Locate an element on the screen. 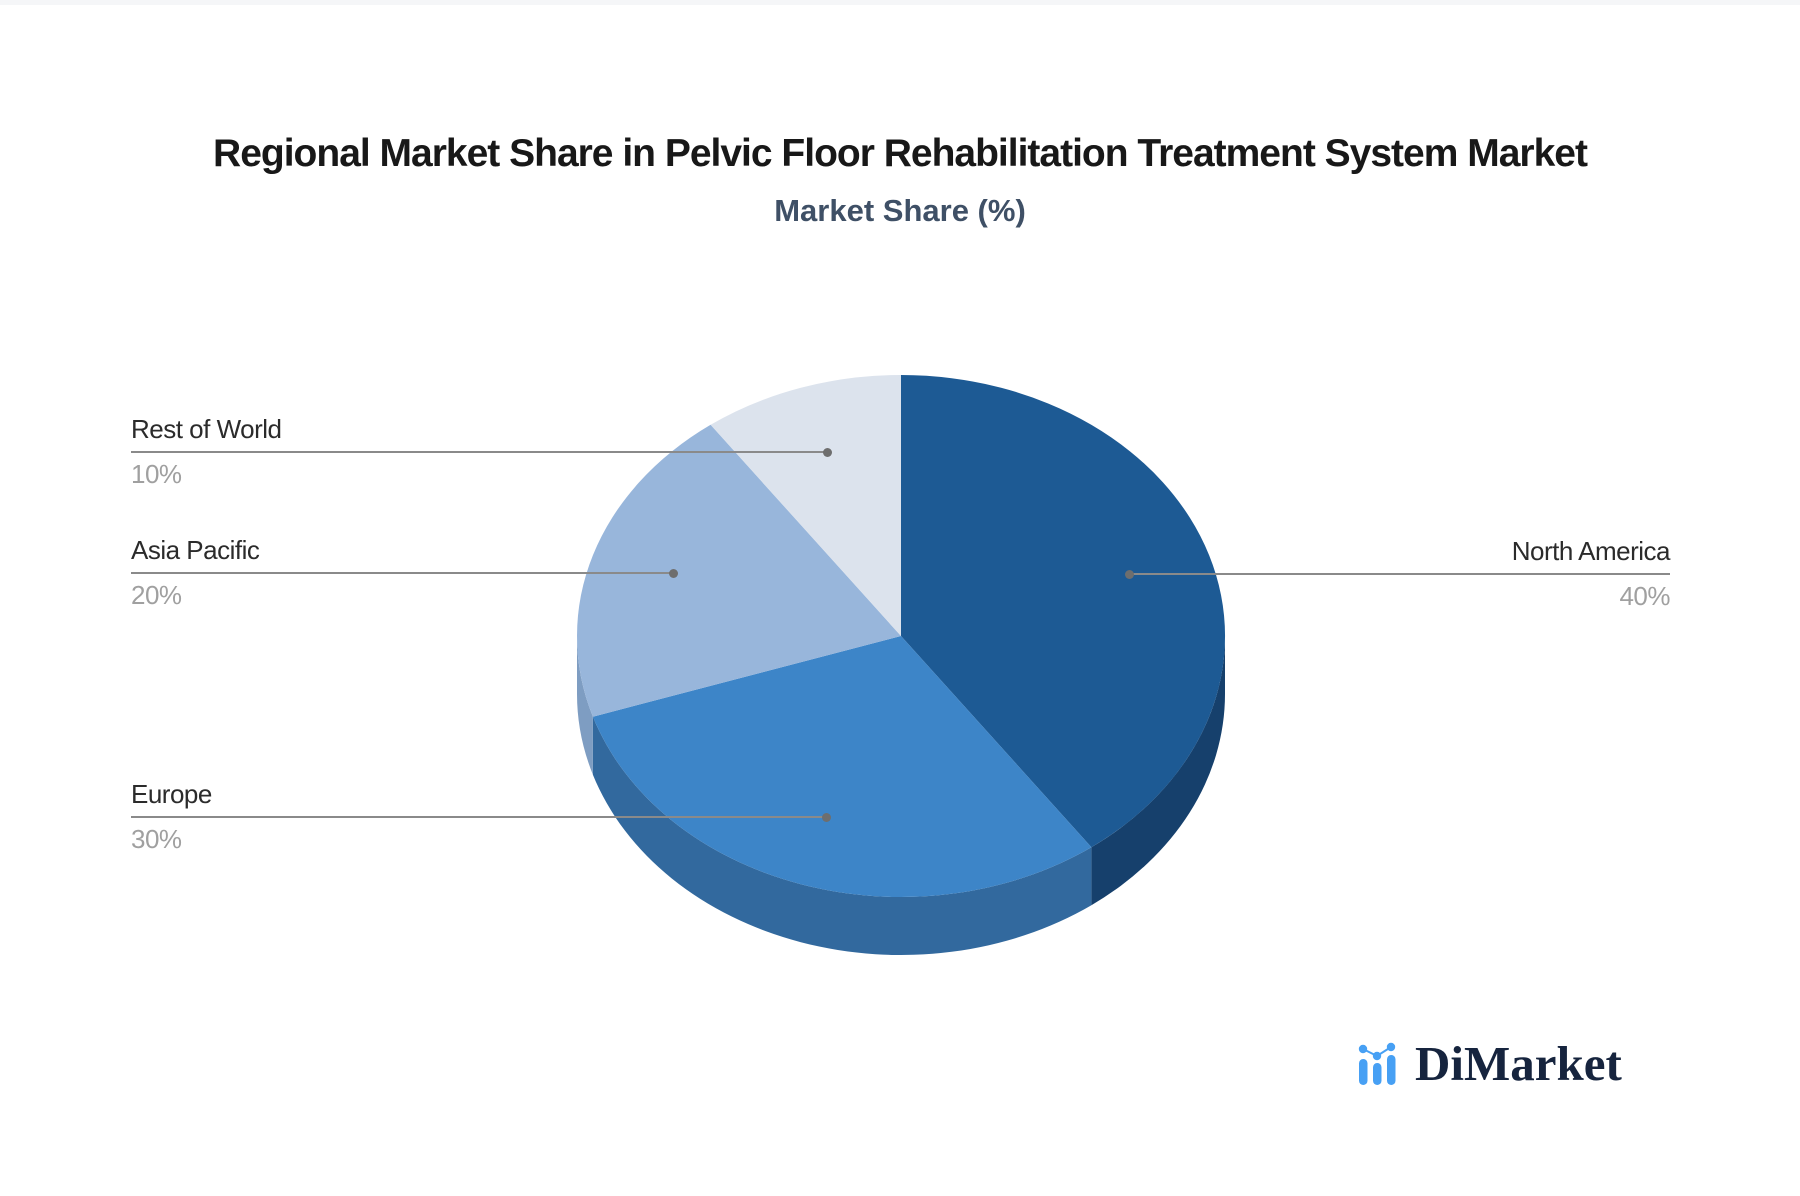 The image size is (1800, 1196). leader-line-asia-pacific is located at coordinates (402, 573).